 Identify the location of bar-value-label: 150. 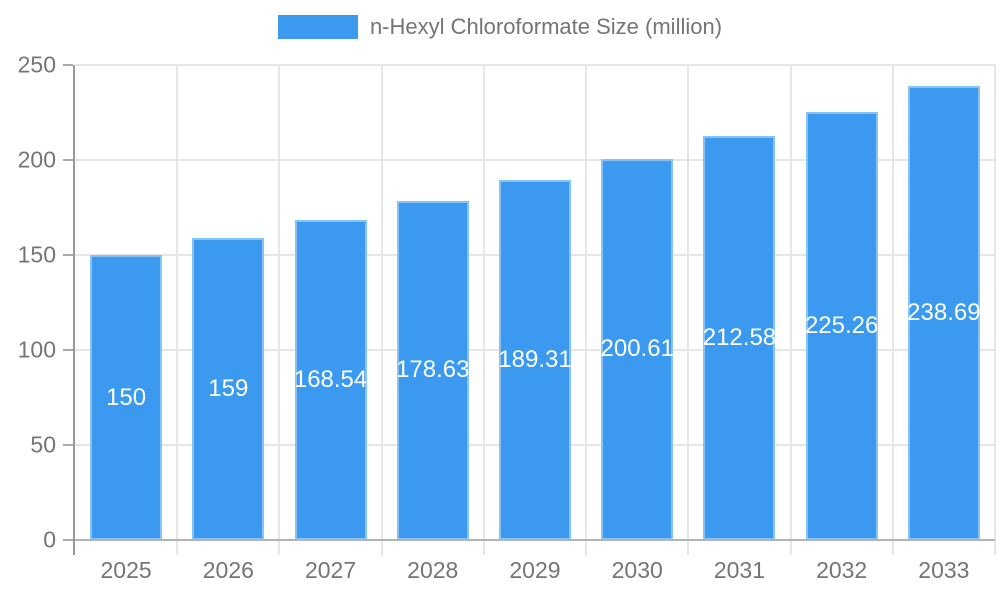
(126, 397).